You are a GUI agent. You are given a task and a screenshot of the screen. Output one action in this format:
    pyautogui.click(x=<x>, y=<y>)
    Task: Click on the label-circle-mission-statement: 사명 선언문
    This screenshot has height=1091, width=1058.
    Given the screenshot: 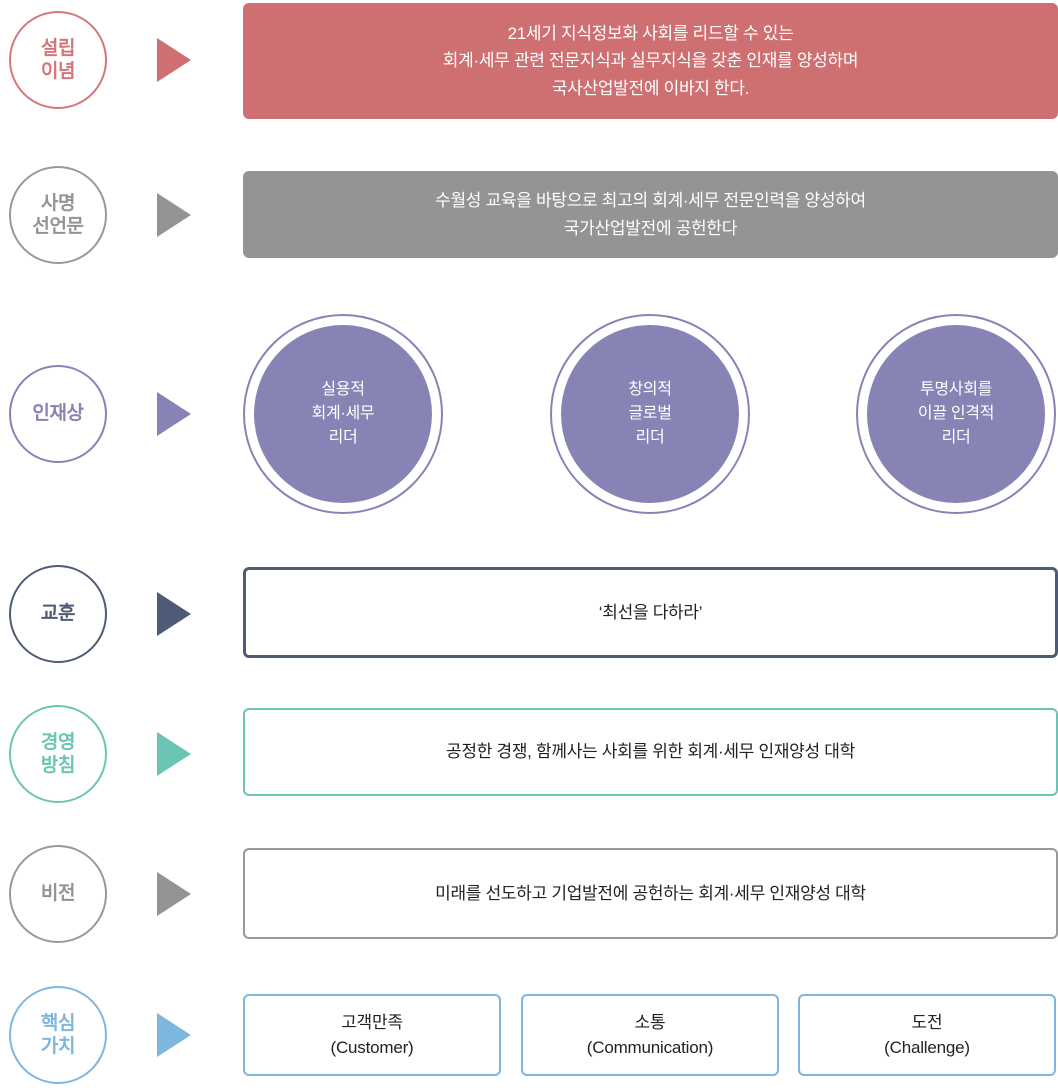 What is the action you would take?
    pyautogui.click(x=58, y=215)
    